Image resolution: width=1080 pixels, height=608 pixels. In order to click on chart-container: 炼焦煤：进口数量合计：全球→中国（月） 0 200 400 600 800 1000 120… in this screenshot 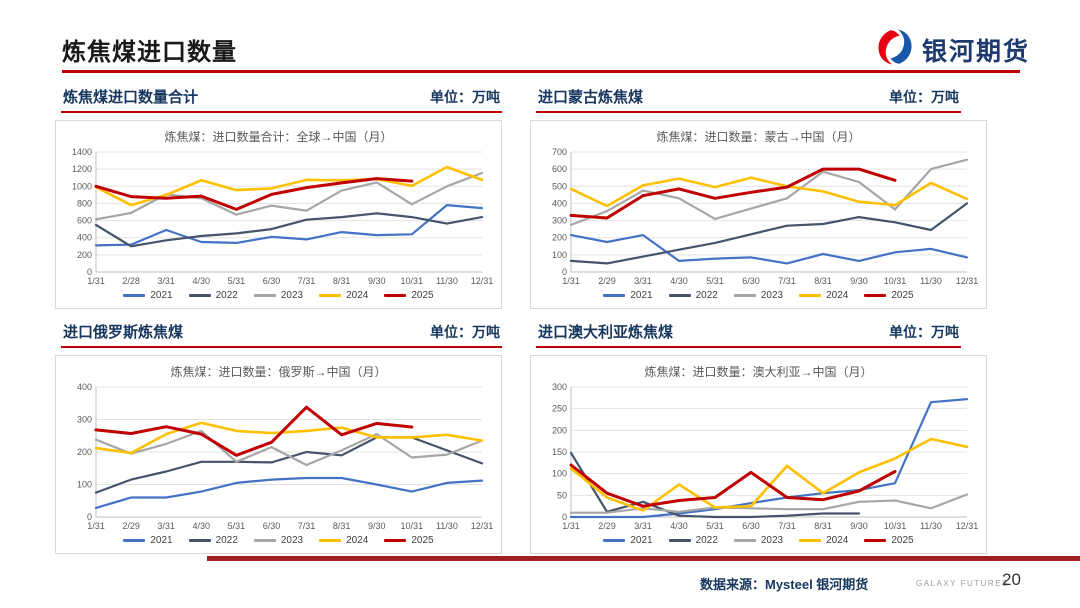, I will do `click(278, 214)`.